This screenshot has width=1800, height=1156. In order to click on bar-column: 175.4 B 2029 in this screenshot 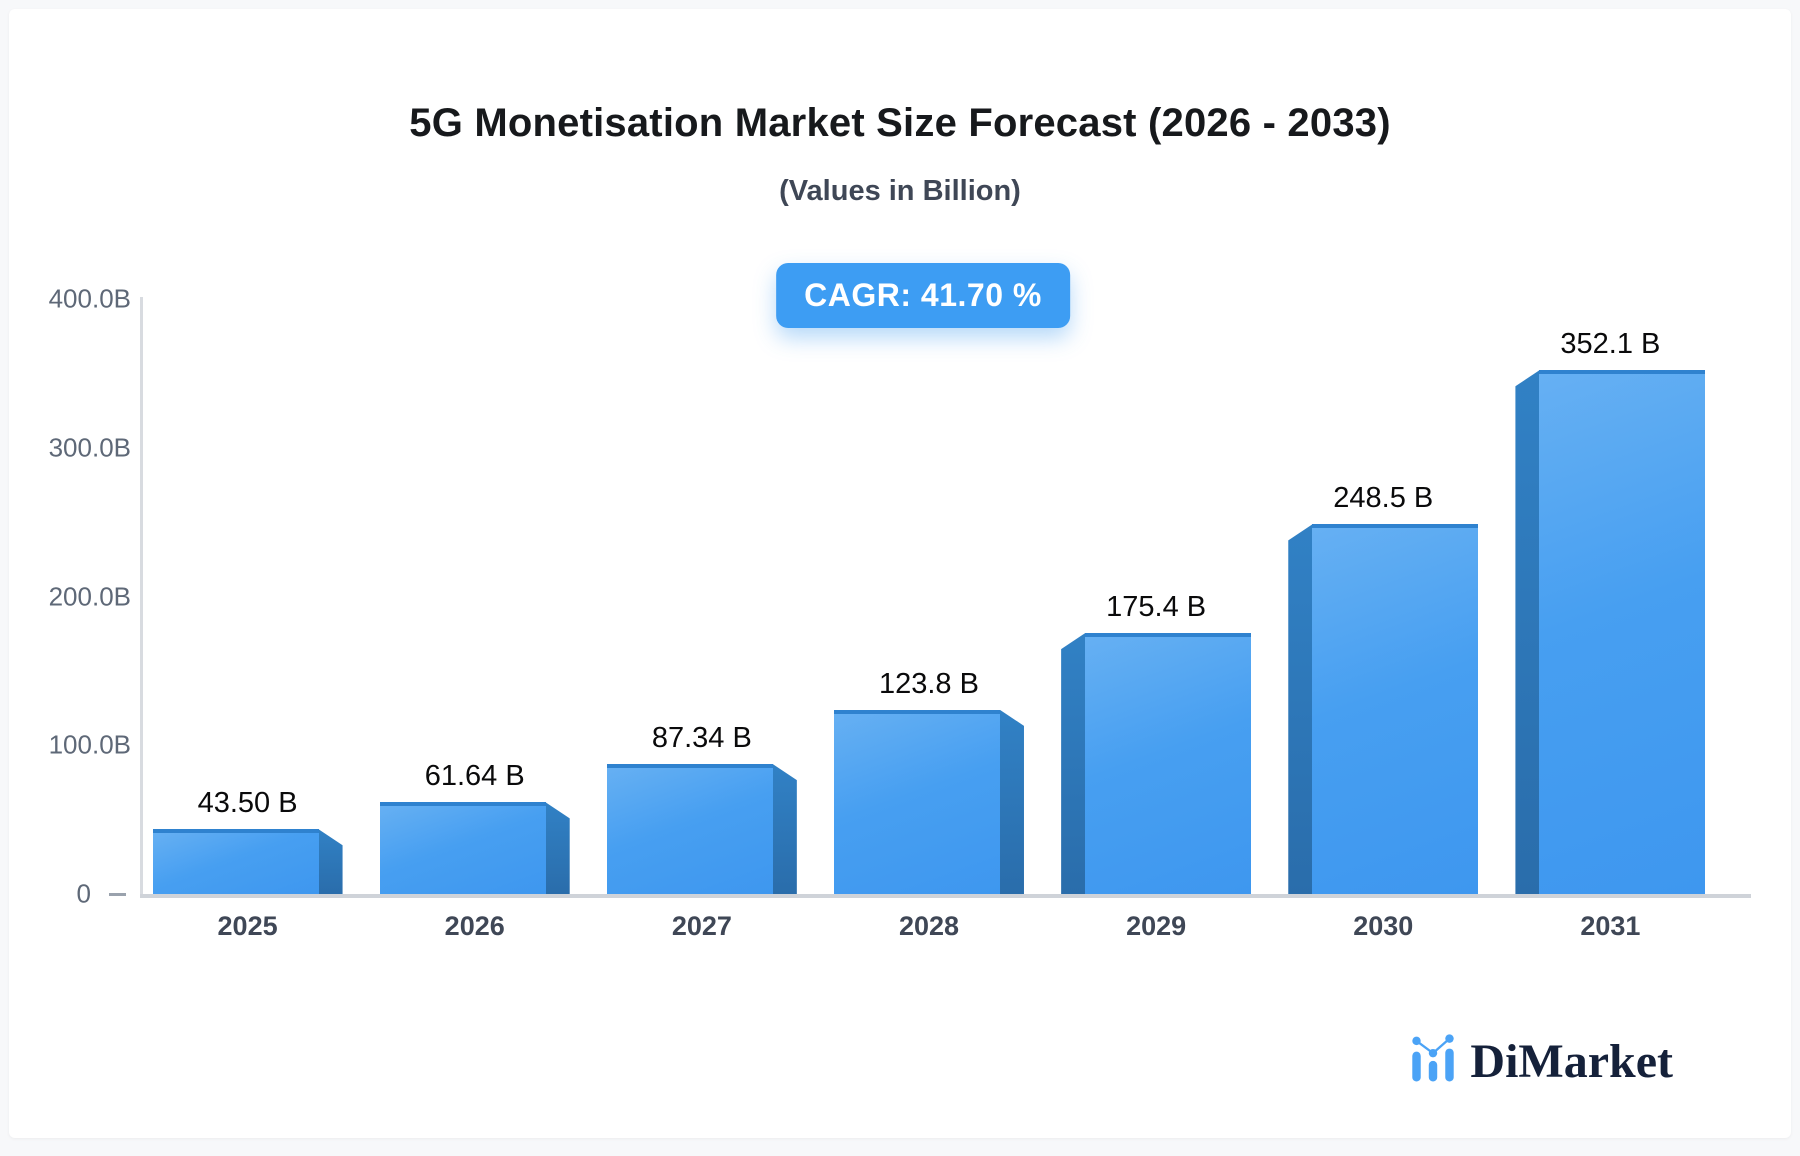, I will do `click(1156, 620)`.